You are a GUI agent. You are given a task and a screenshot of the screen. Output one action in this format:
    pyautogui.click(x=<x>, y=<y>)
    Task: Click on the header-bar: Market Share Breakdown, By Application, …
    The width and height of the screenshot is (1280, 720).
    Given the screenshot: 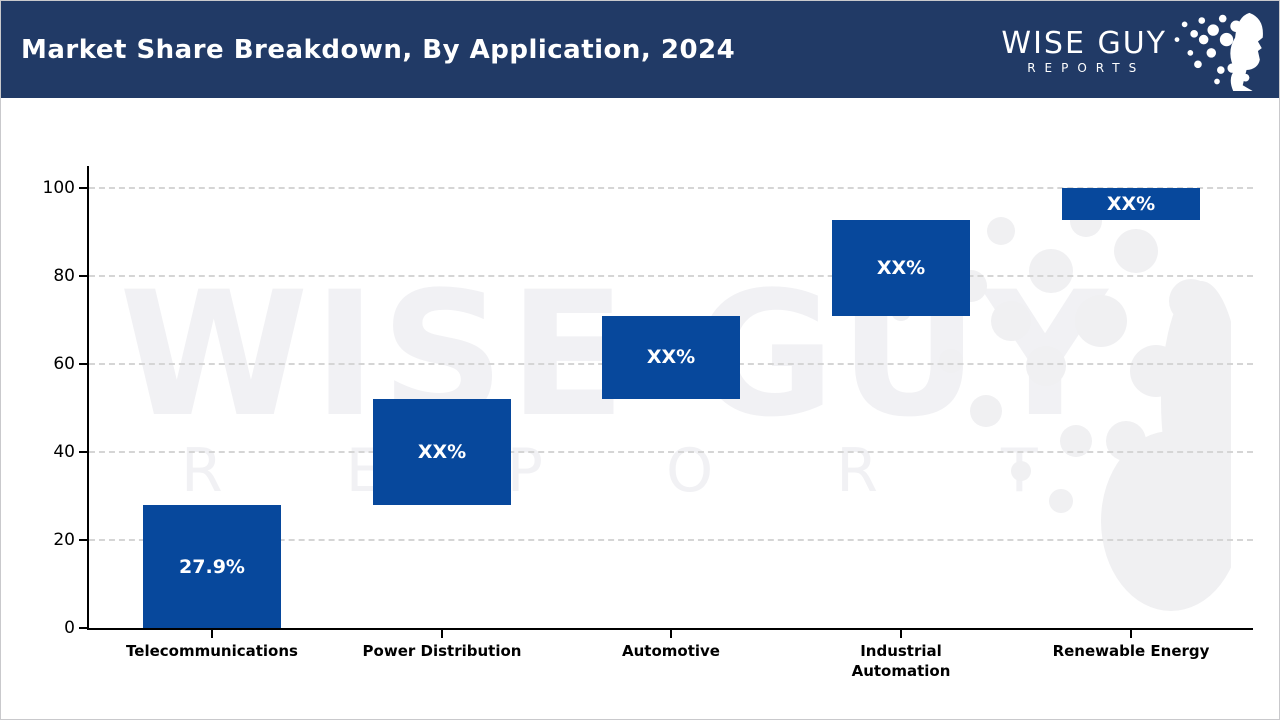 What is the action you would take?
    pyautogui.click(x=640, y=49)
    